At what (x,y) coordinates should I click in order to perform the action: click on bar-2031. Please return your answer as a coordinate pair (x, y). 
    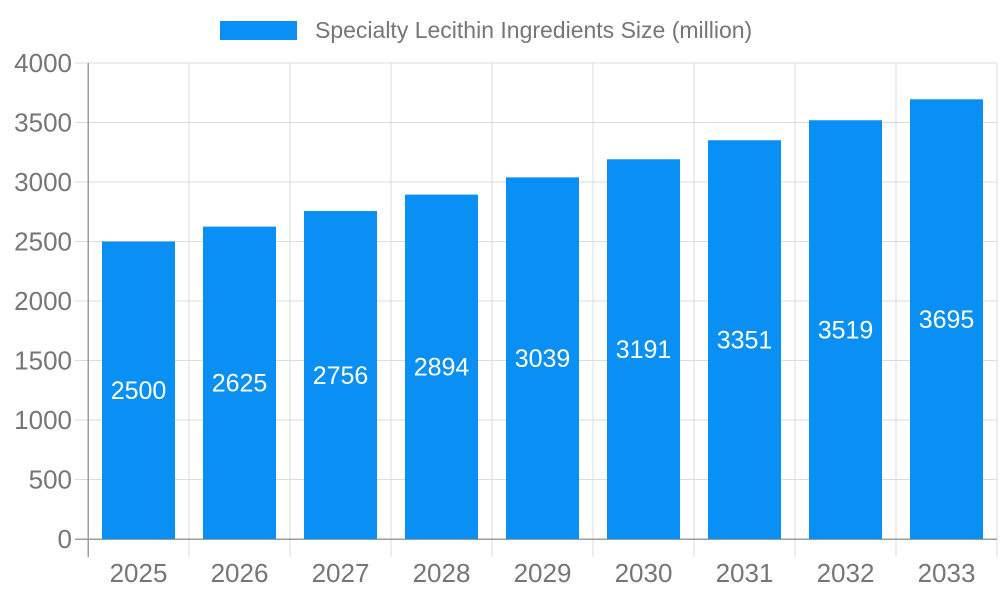
    Looking at the image, I should click on (744, 339).